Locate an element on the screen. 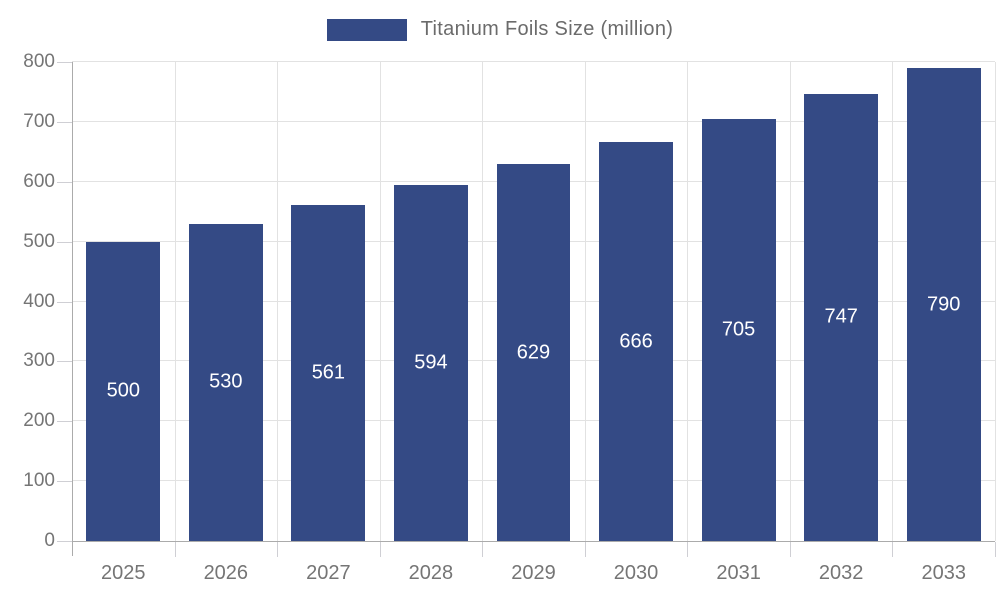  bar-value-label: 747 is located at coordinates (841, 316).